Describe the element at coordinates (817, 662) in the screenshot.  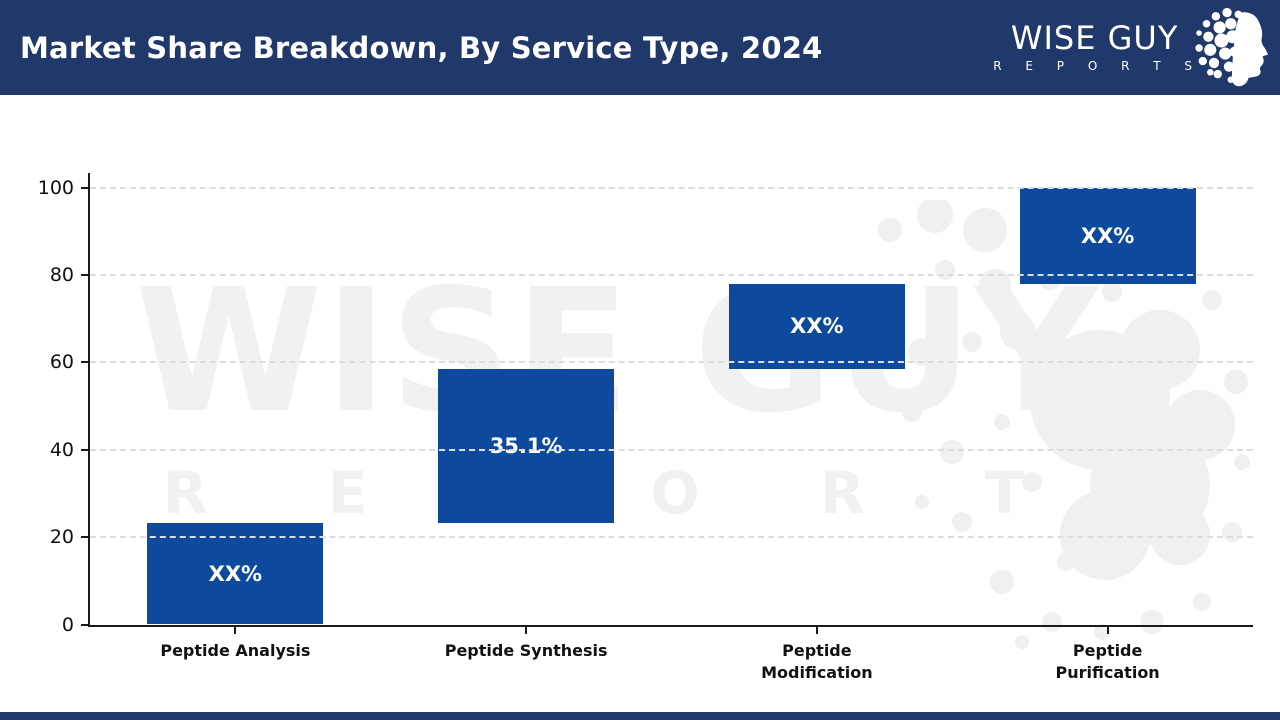
I see `x-category-label-peptide-modification: Peptide Modification` at that location.